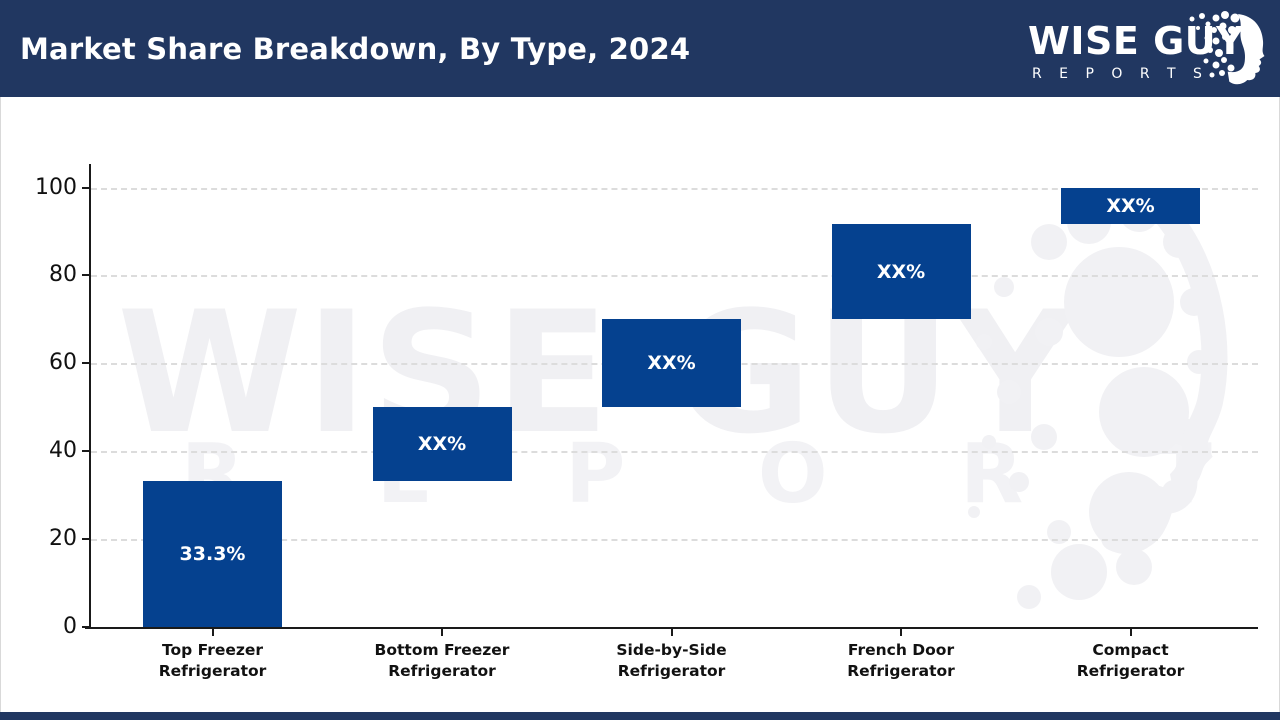 Image resolution: width=1280 pixels, height=720 pixels. What do you see at coordinates (671, 628) in the screenshot?
I see `x-axis-spine` at bounding box center [671, 628].